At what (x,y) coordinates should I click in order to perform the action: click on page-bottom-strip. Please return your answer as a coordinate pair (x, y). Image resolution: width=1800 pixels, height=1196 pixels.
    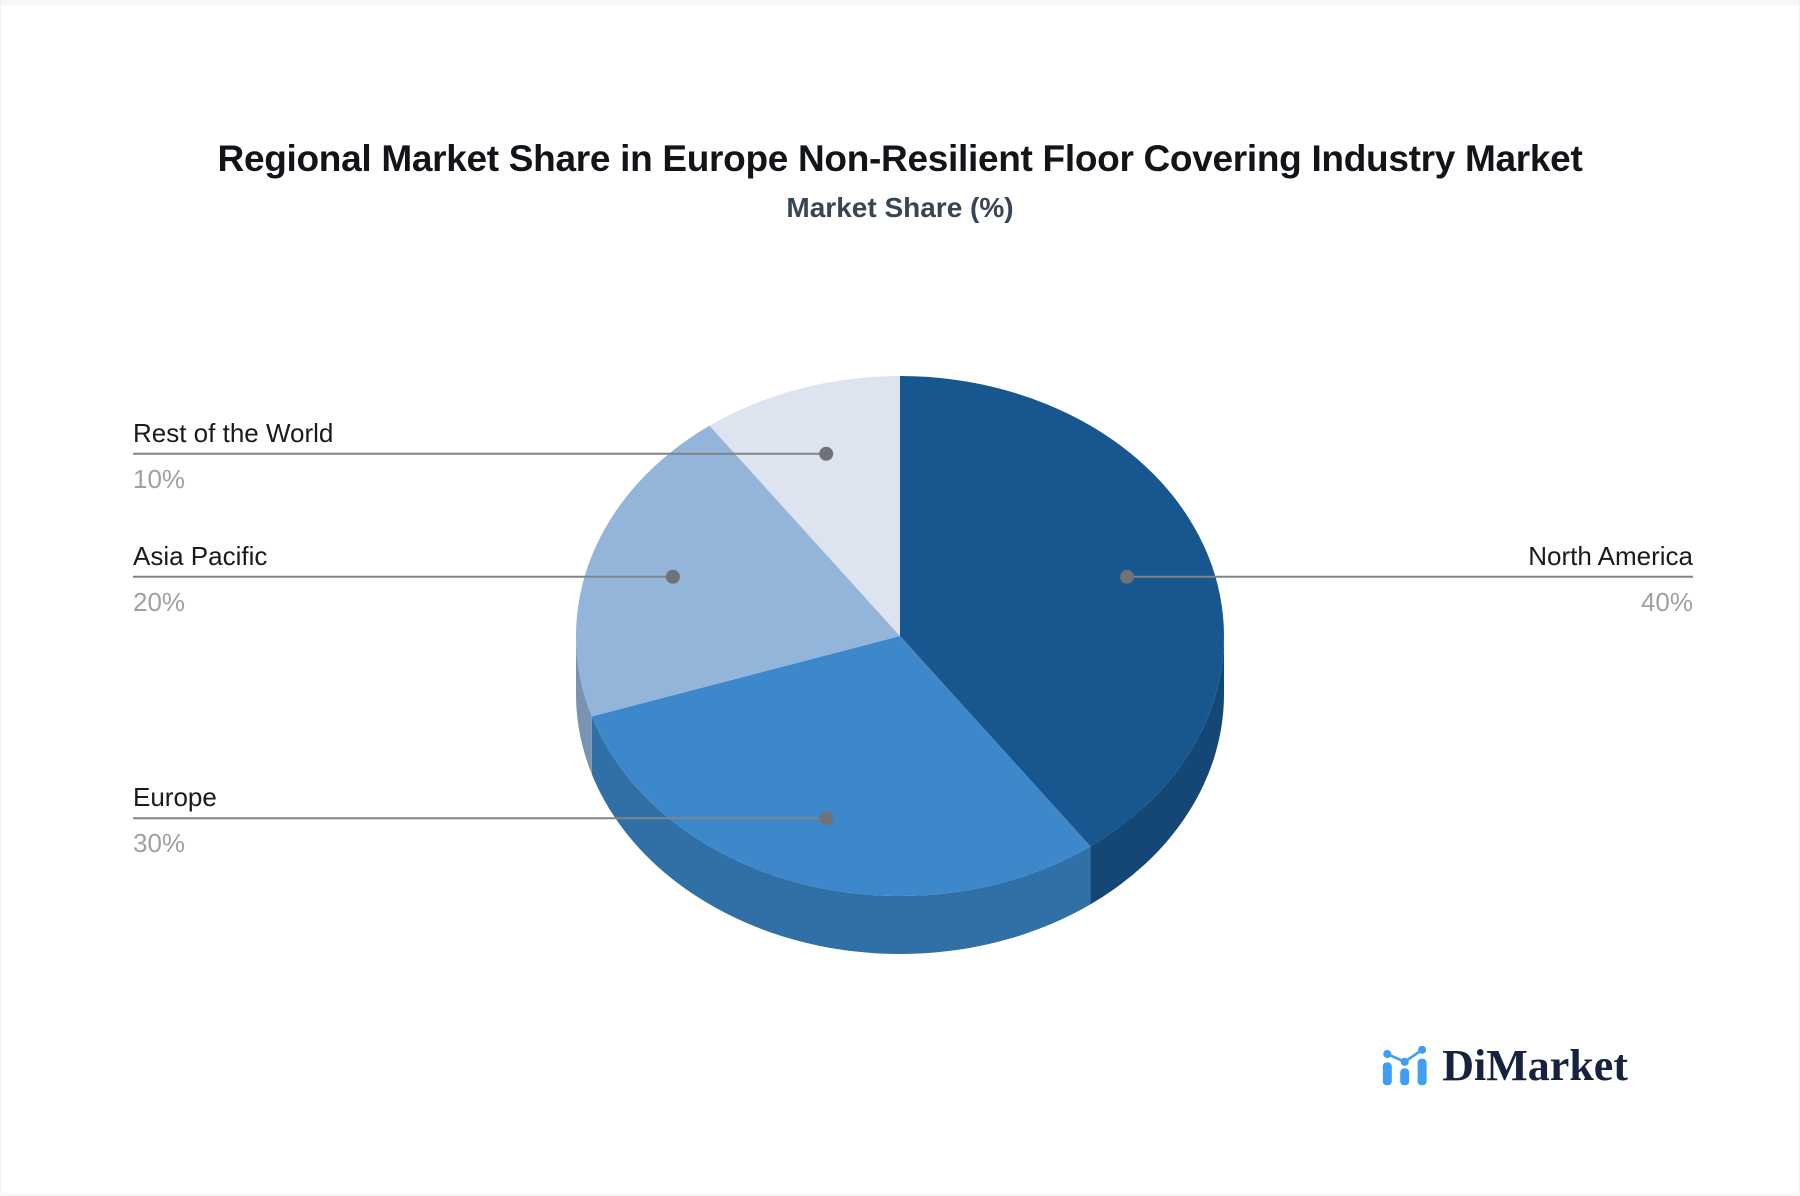
    Looking at the image, I should click on (900, 1194).